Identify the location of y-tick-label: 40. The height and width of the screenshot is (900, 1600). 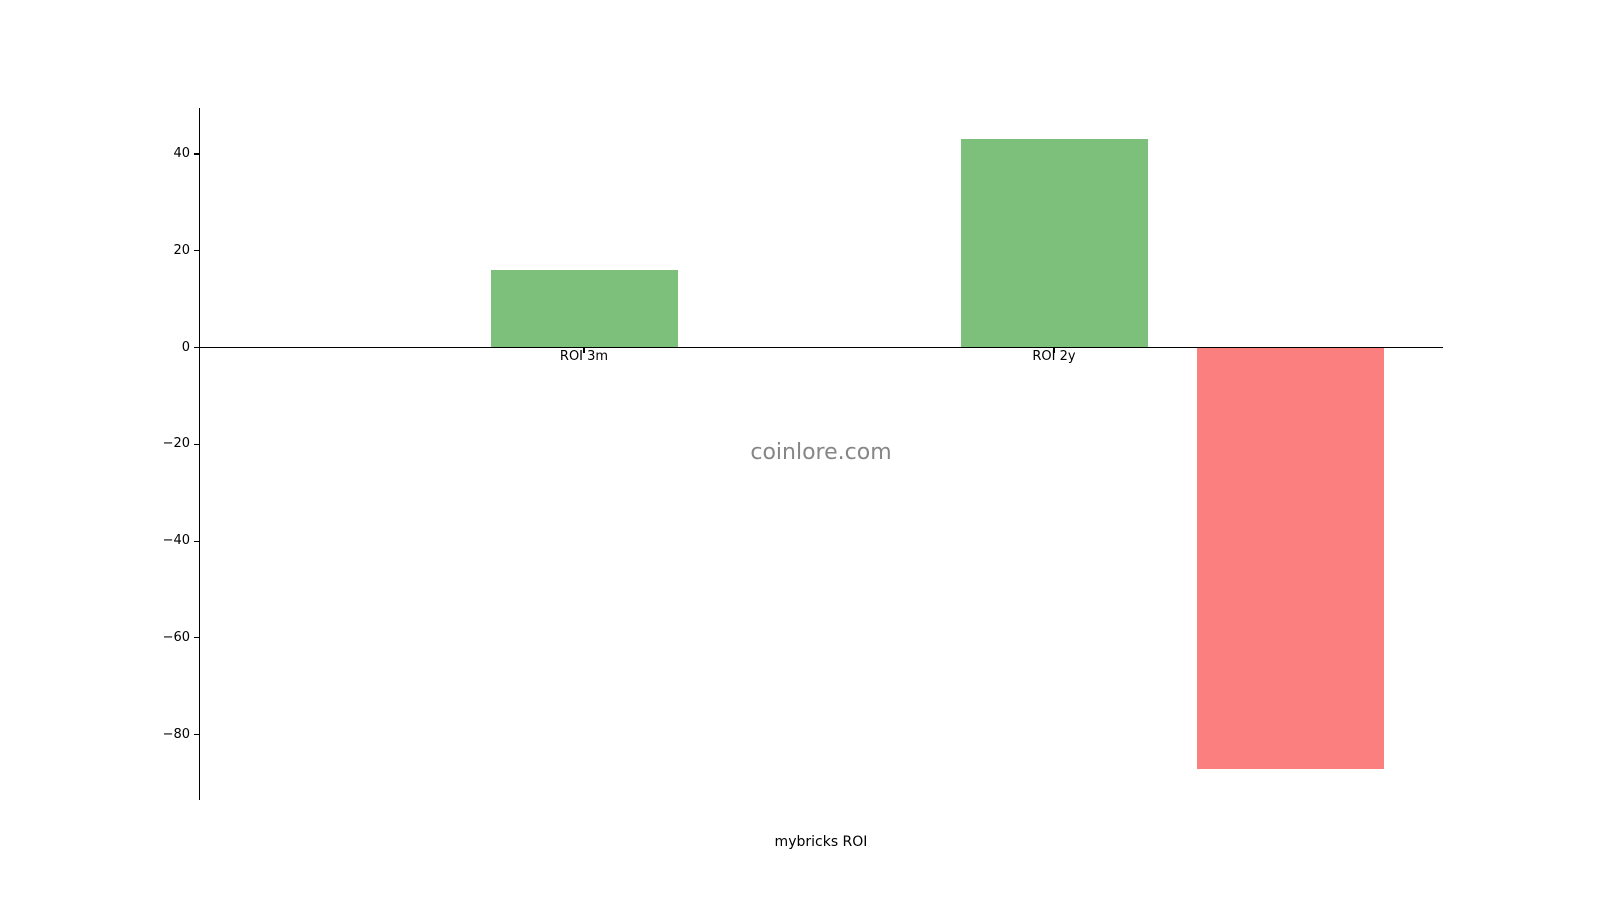
(181, 153).